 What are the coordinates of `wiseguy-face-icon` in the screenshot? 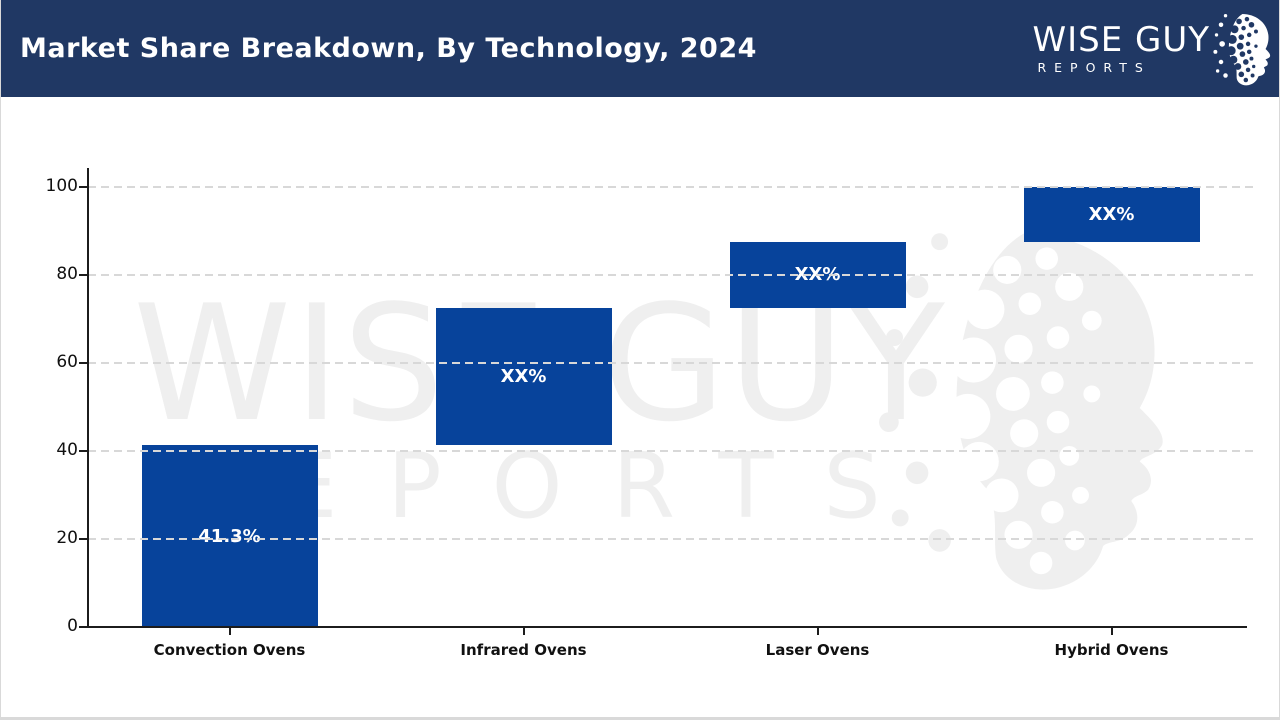 It's located at (1243, 49).